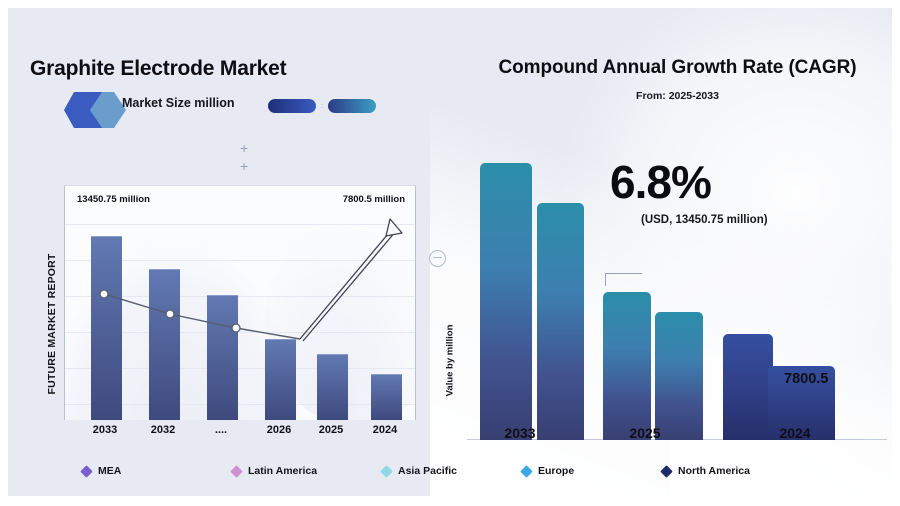  I want to click on cagr-x-axis-labels: 2033 2025 2024, so click(677, 437).